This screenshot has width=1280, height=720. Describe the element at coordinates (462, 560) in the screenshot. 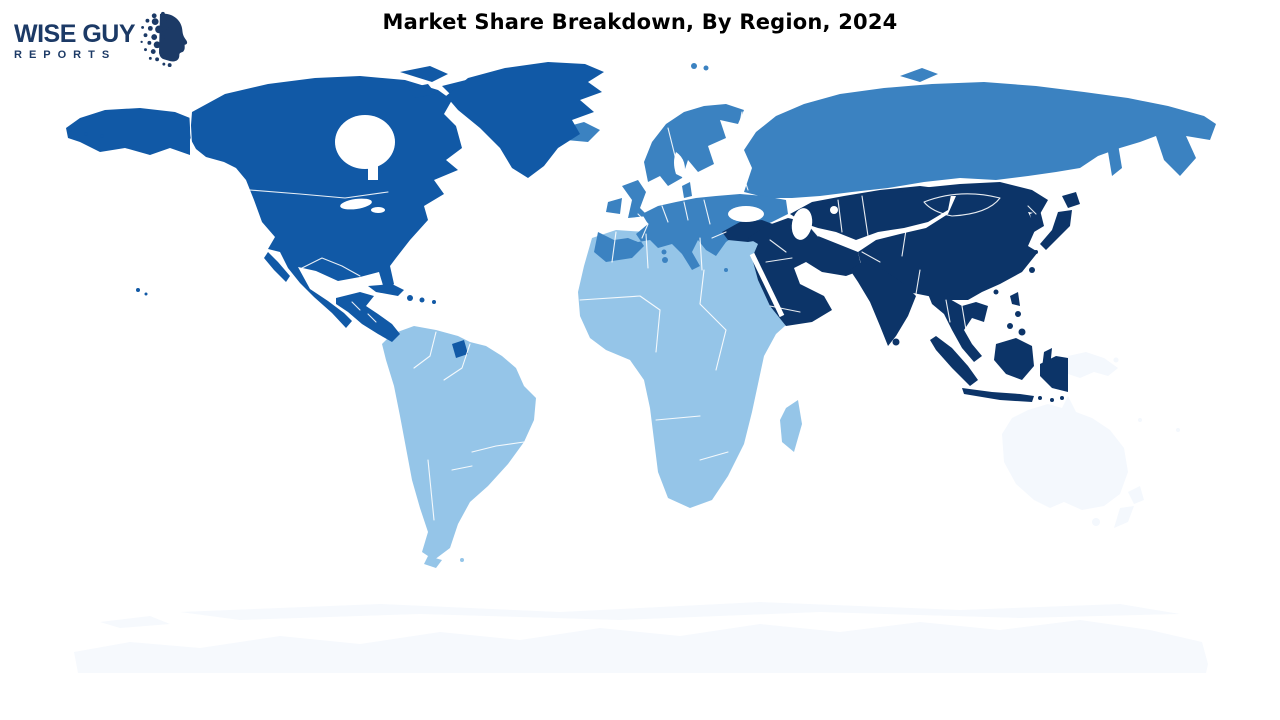

I see `falkland-islands` at that location.